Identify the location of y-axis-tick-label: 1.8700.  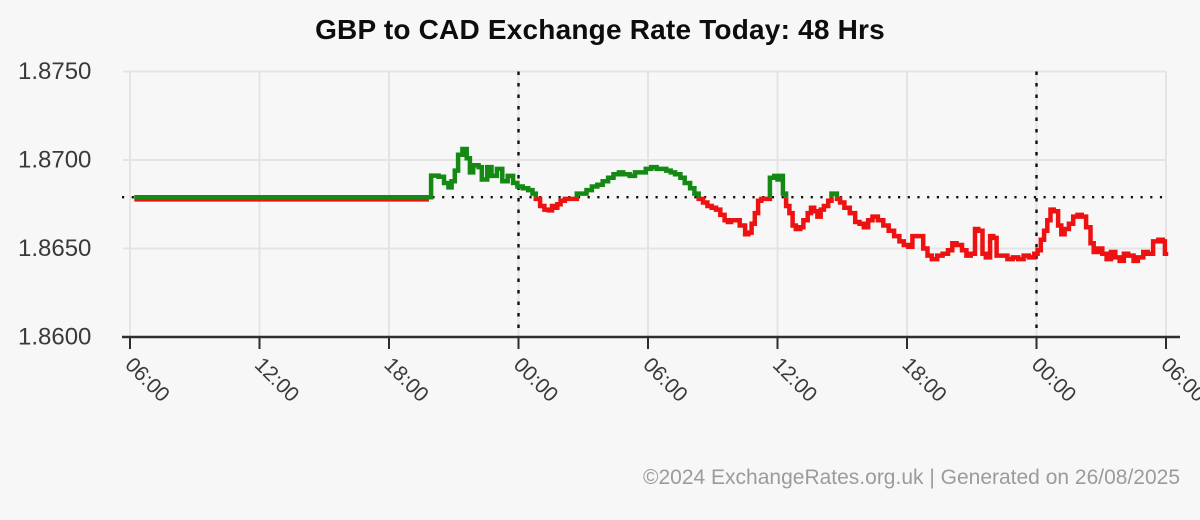
(54, 160).